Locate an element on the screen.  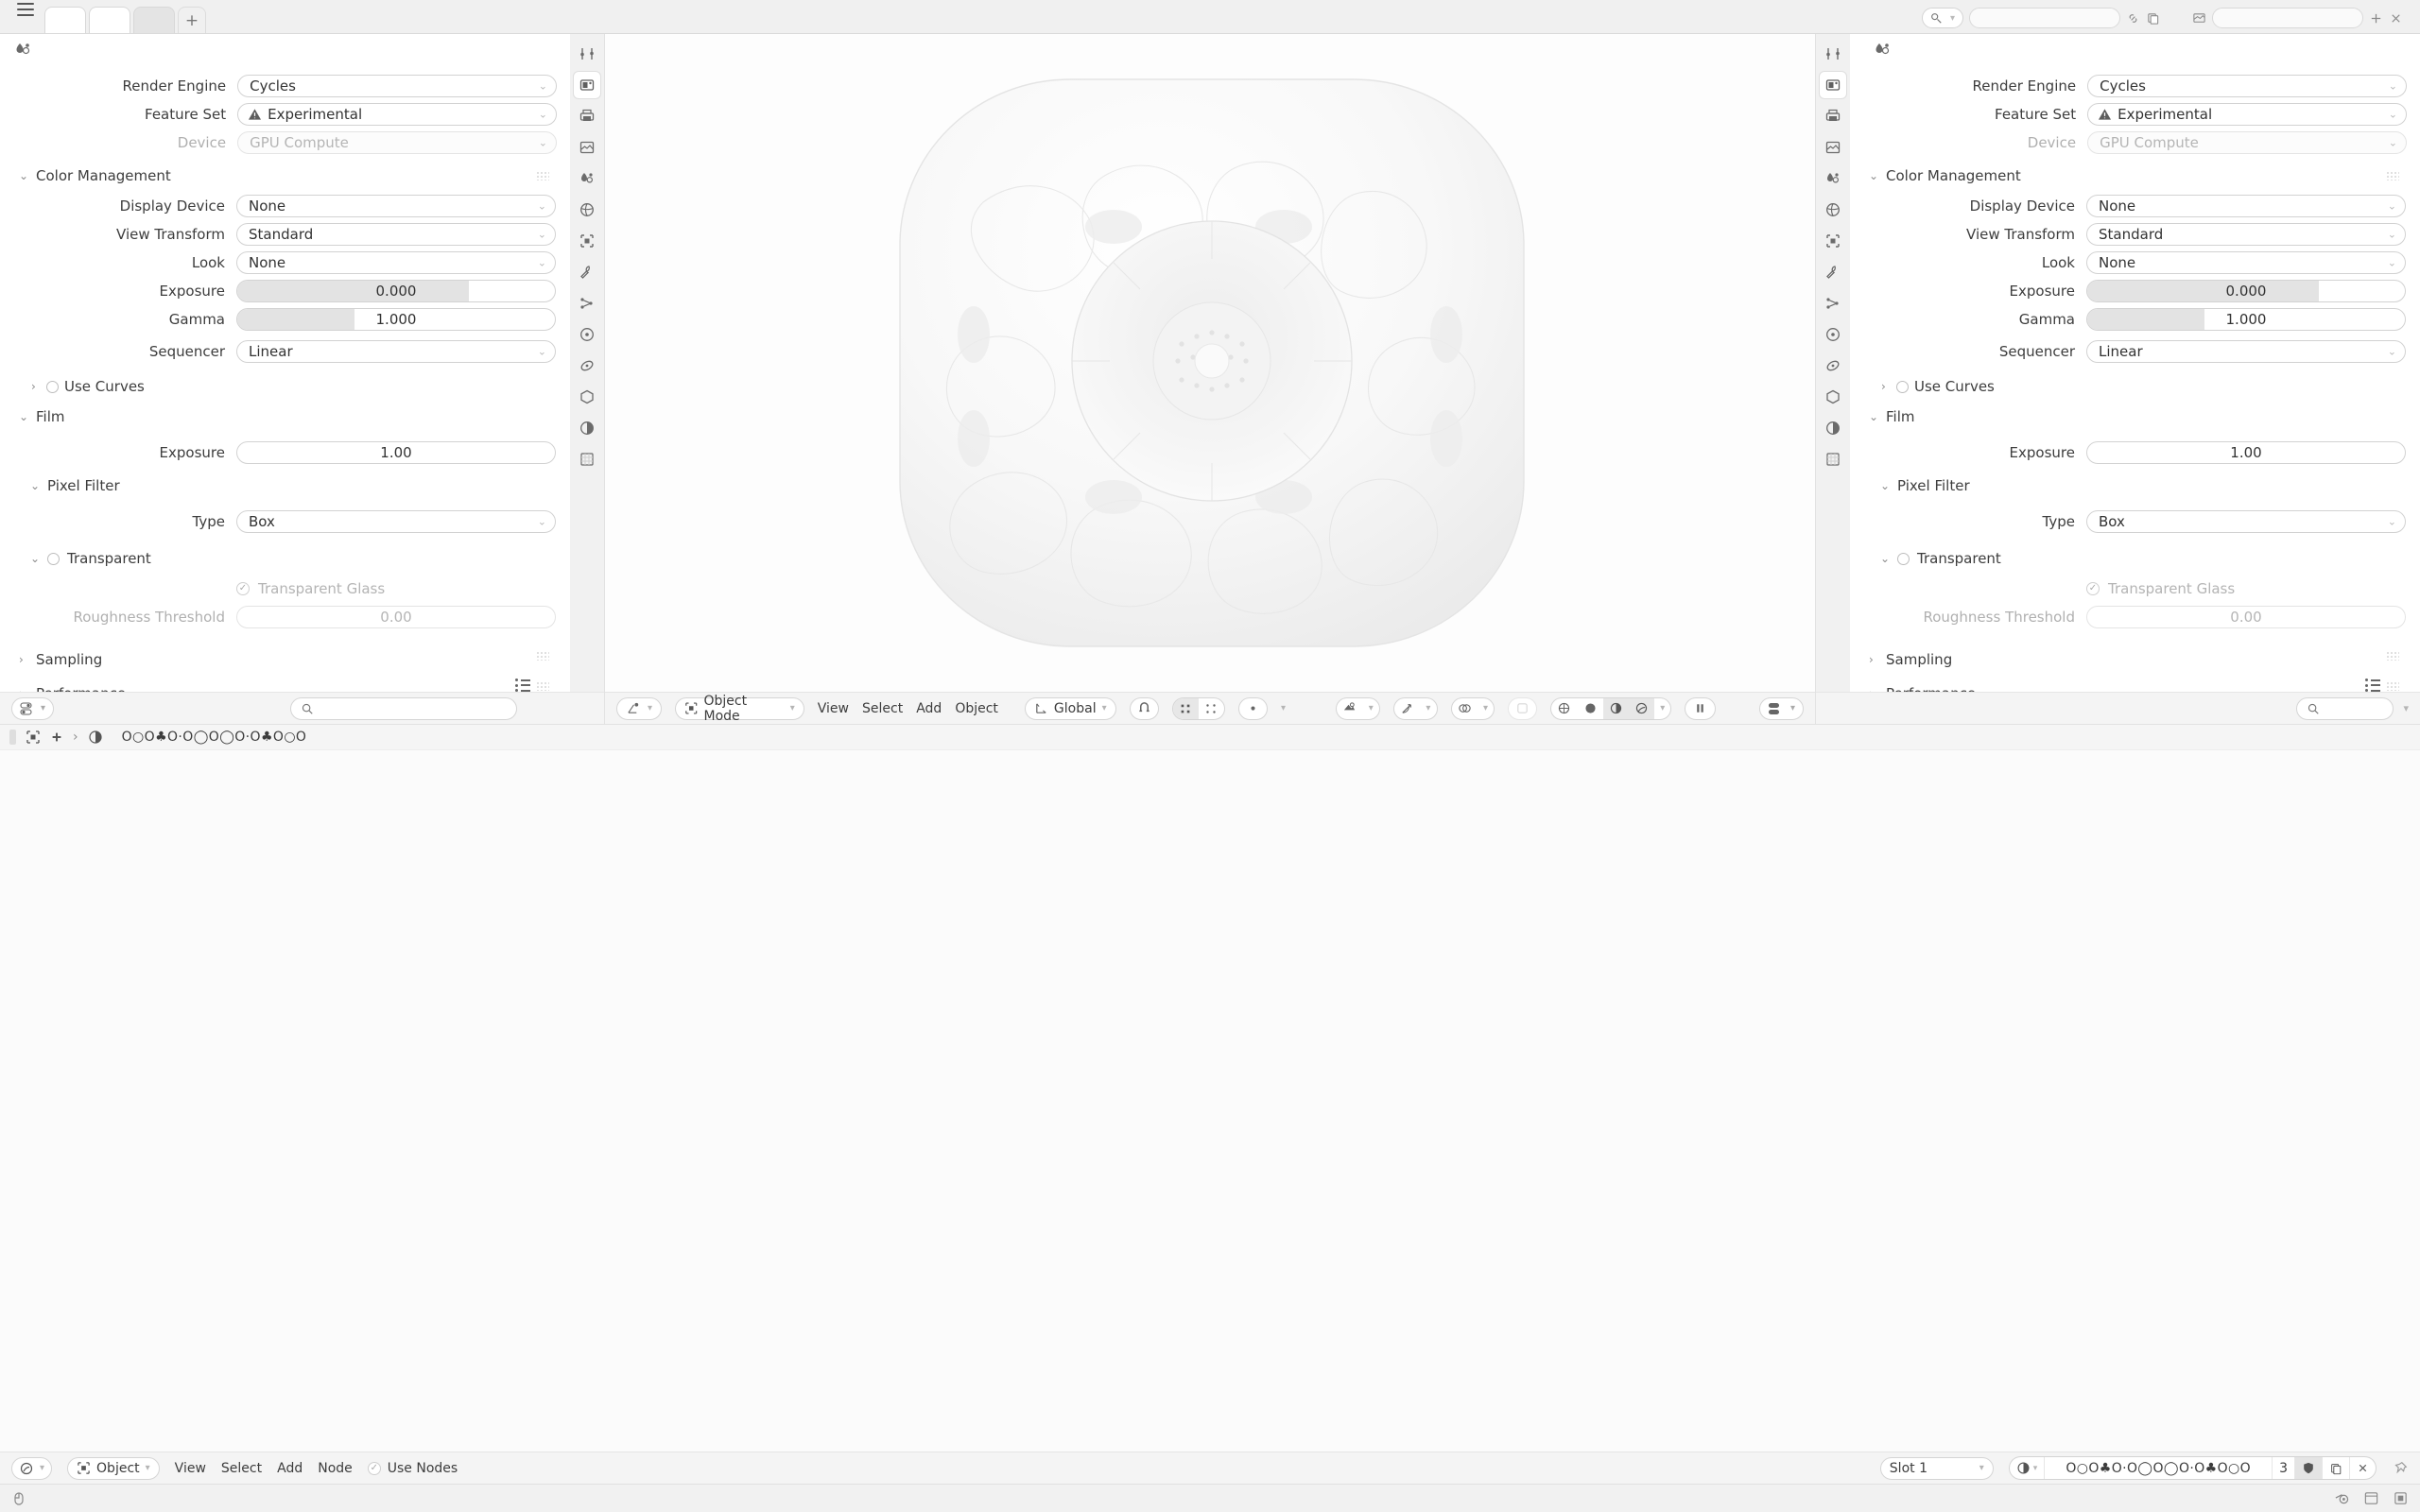
look-dropdown: None ⌄ is located at coordinates (396, 262).